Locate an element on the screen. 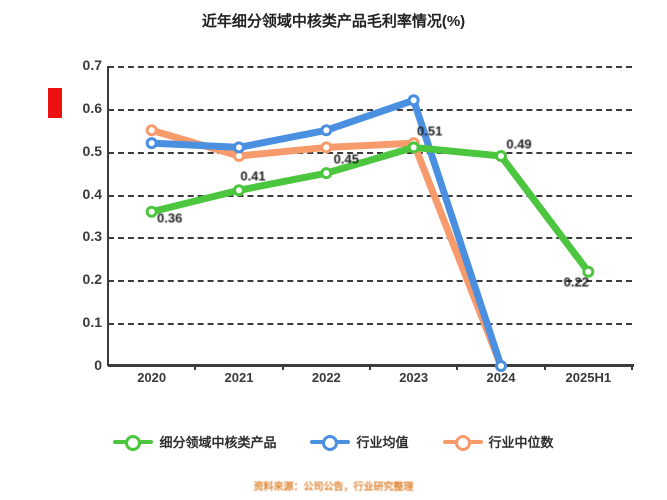 This screenshot has width=667, height=500. x-tick-label: 2021 is located at coordinates (239, 377).